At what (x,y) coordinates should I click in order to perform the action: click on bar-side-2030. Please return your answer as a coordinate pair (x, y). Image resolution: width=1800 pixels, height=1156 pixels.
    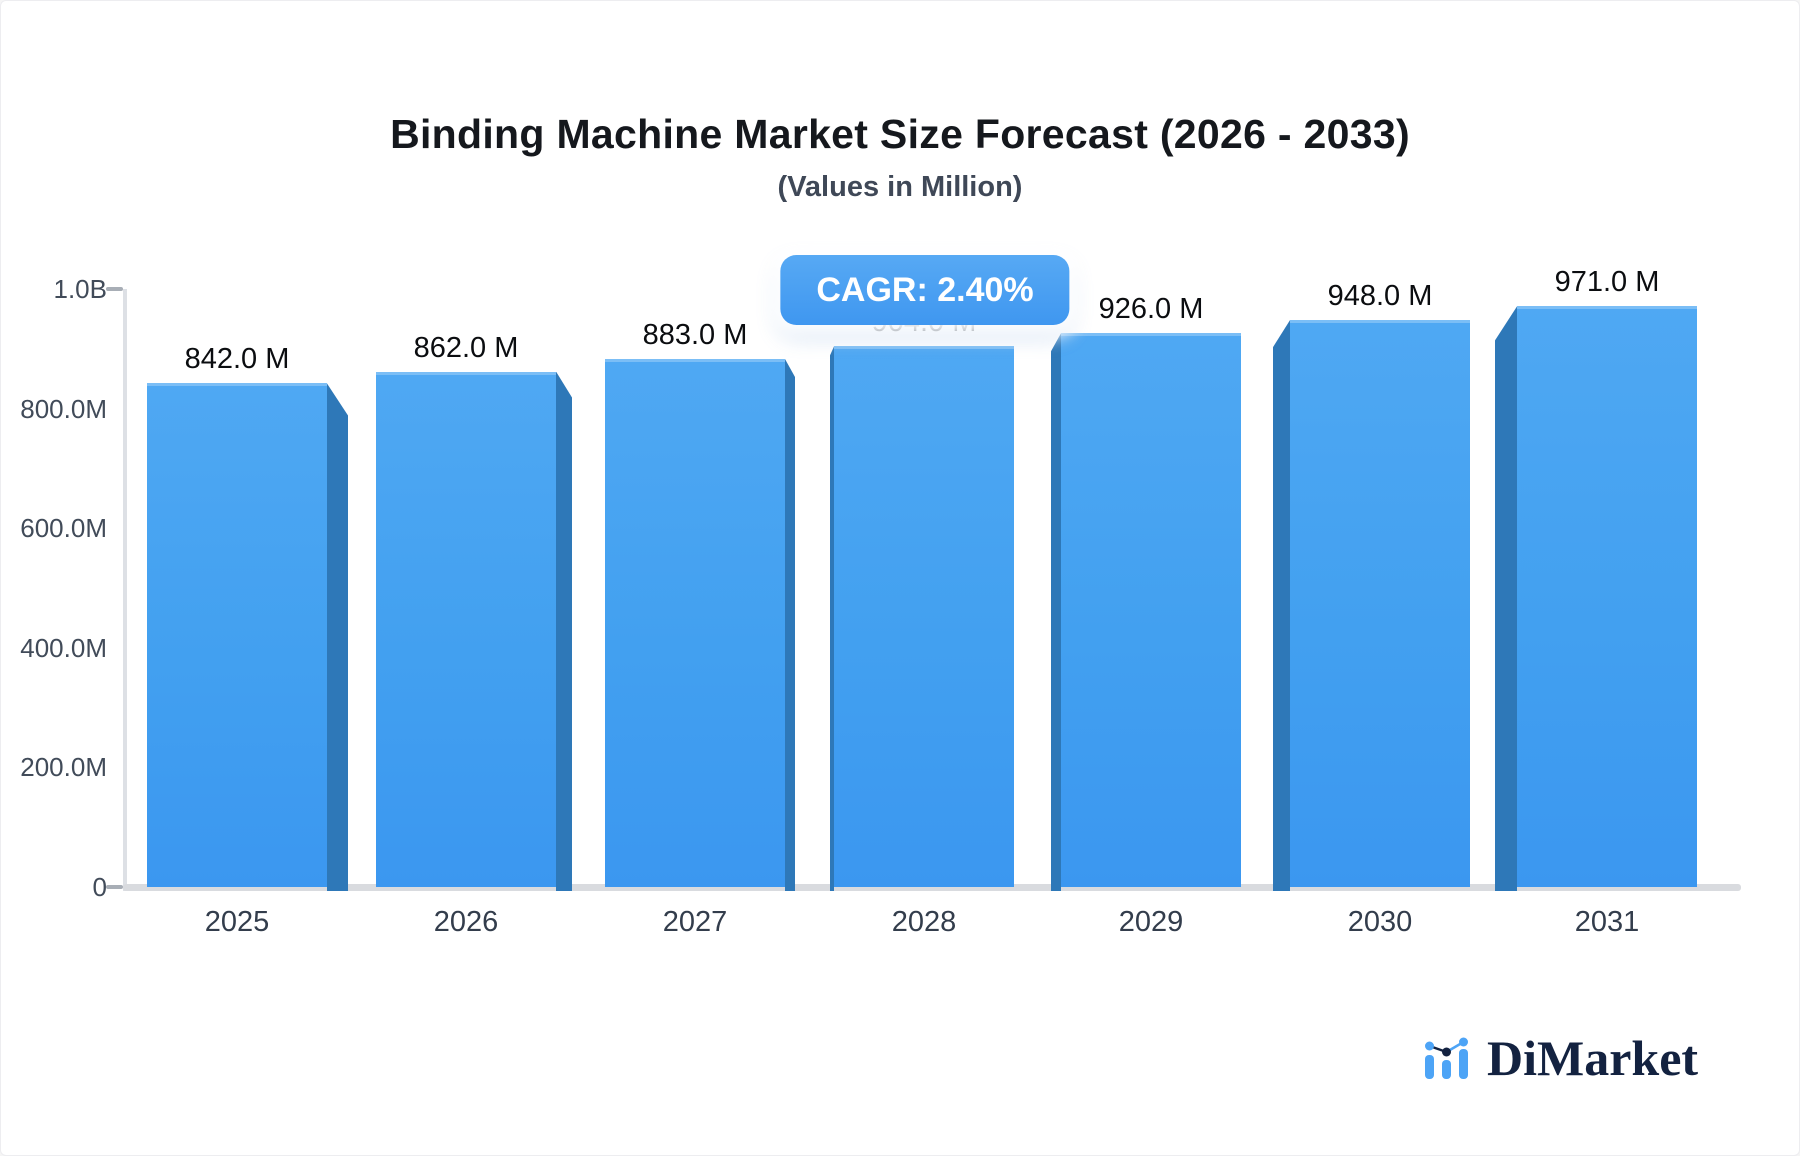
    Looking at the image, I should click on (1281, 605).